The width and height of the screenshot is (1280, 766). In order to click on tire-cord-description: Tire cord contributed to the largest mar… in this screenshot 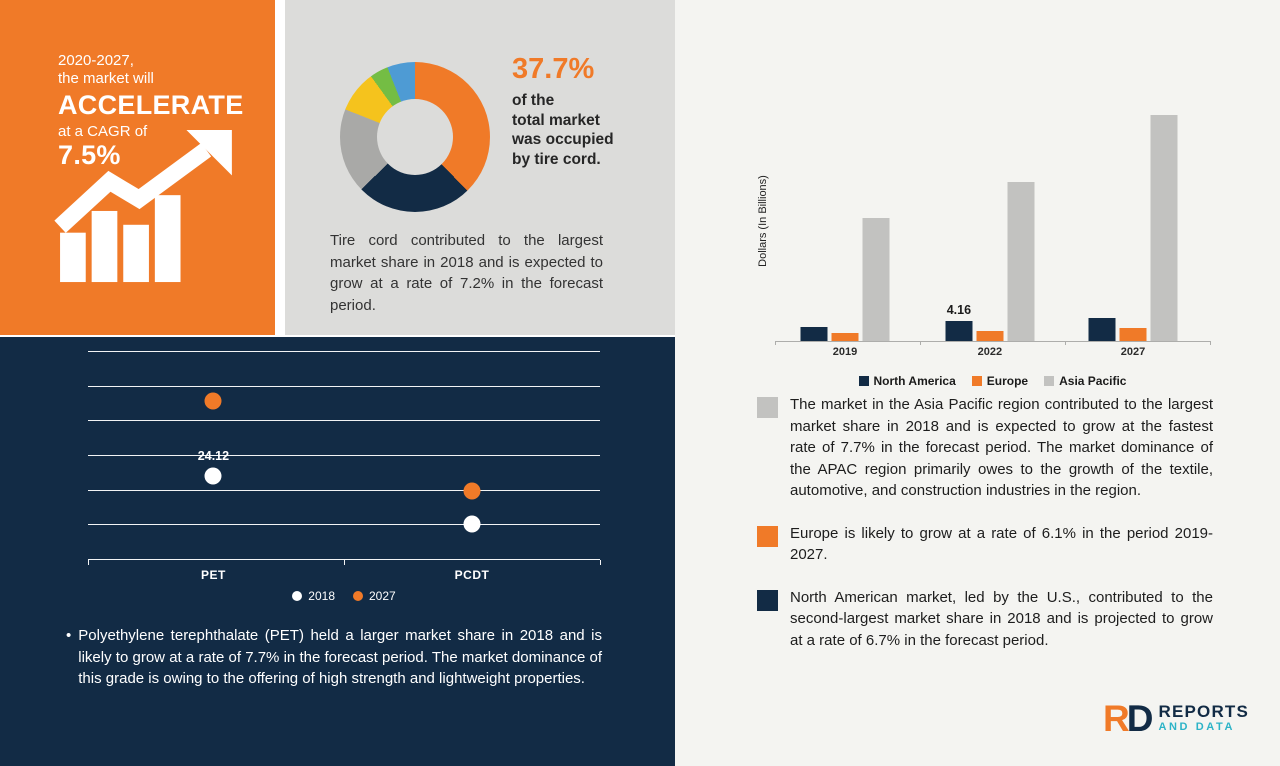, I will do `click(466, 273)`.